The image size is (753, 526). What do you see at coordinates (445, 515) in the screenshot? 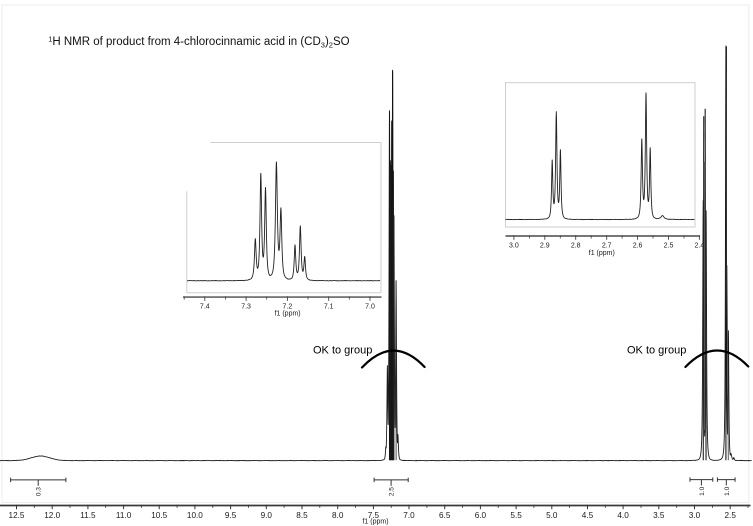
I see `svg-text: 6.5` at bounding box center [445, 515].